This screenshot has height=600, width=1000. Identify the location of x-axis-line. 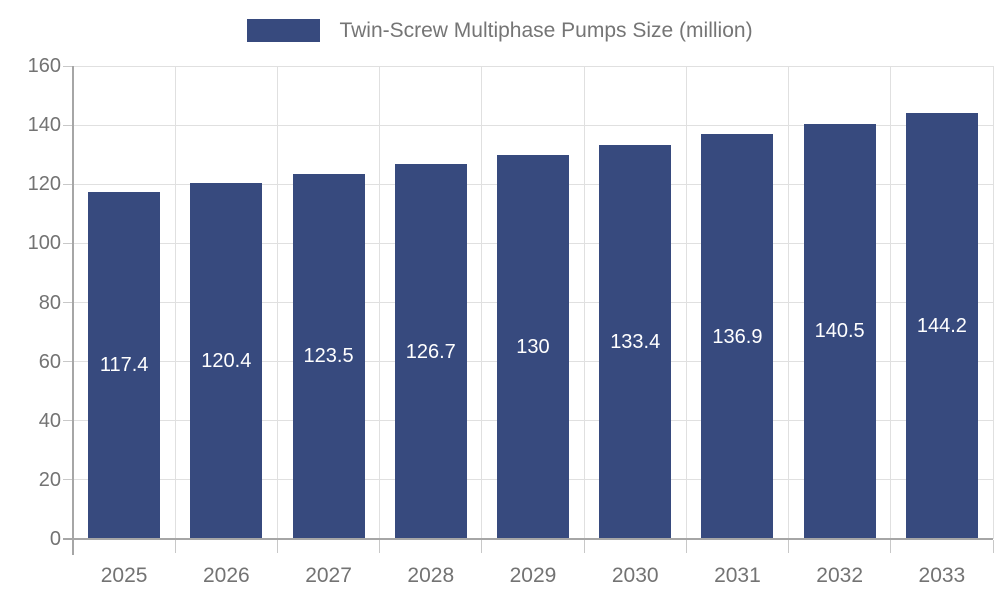
(528, 539).